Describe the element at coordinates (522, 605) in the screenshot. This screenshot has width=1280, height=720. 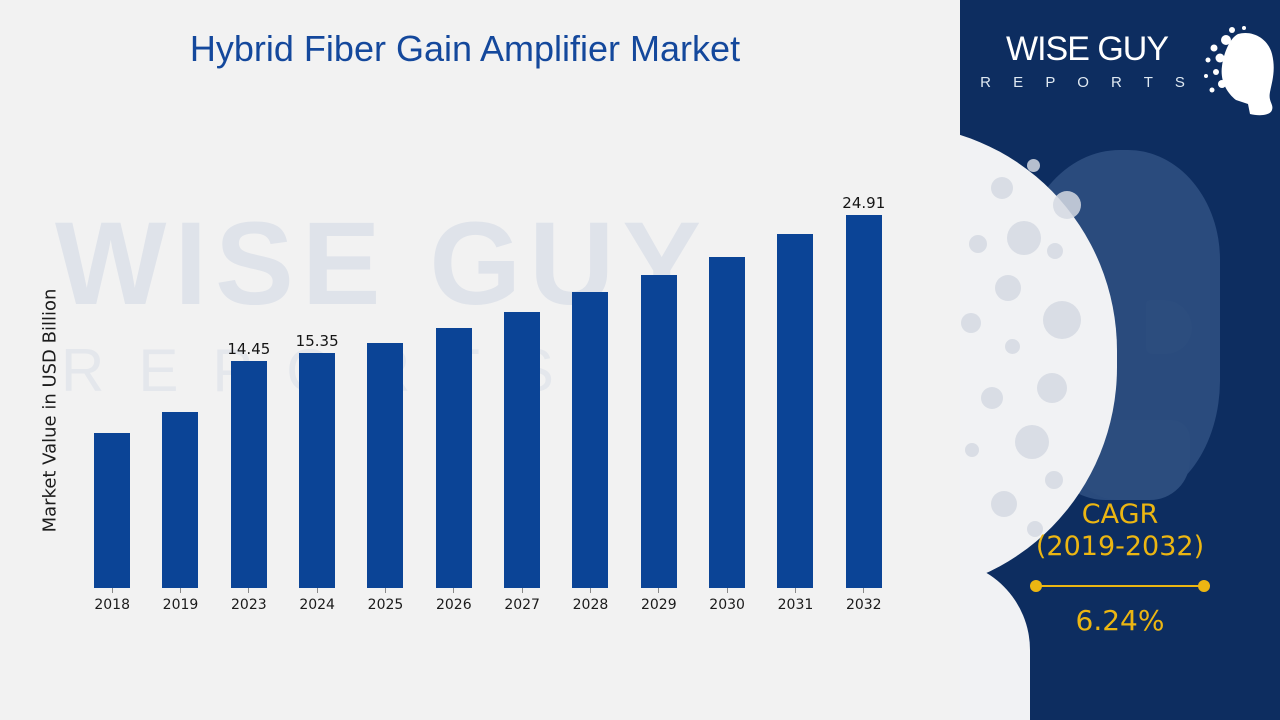
I see `x-axis-tick-label: 2027` at that location.